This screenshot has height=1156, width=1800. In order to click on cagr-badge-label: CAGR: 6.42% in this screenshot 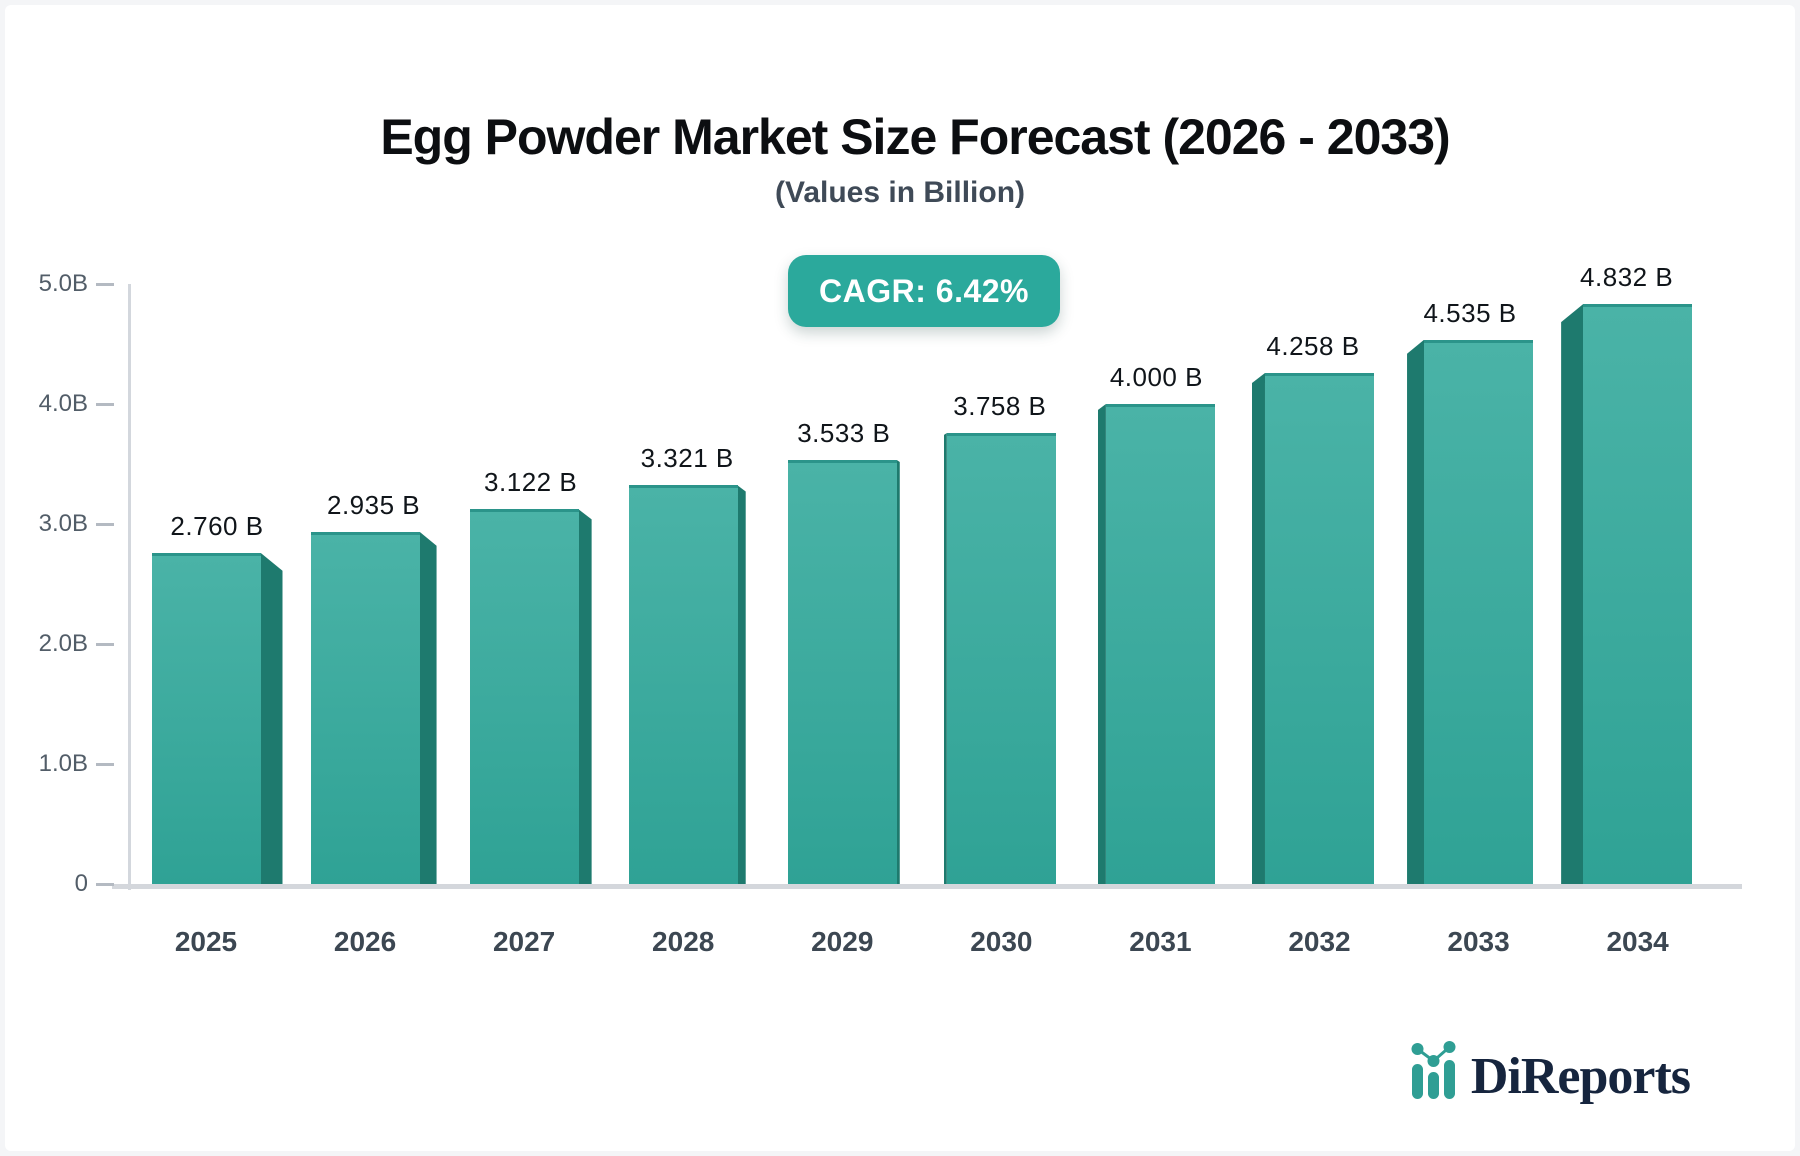, I will do `click(924, 290)`.